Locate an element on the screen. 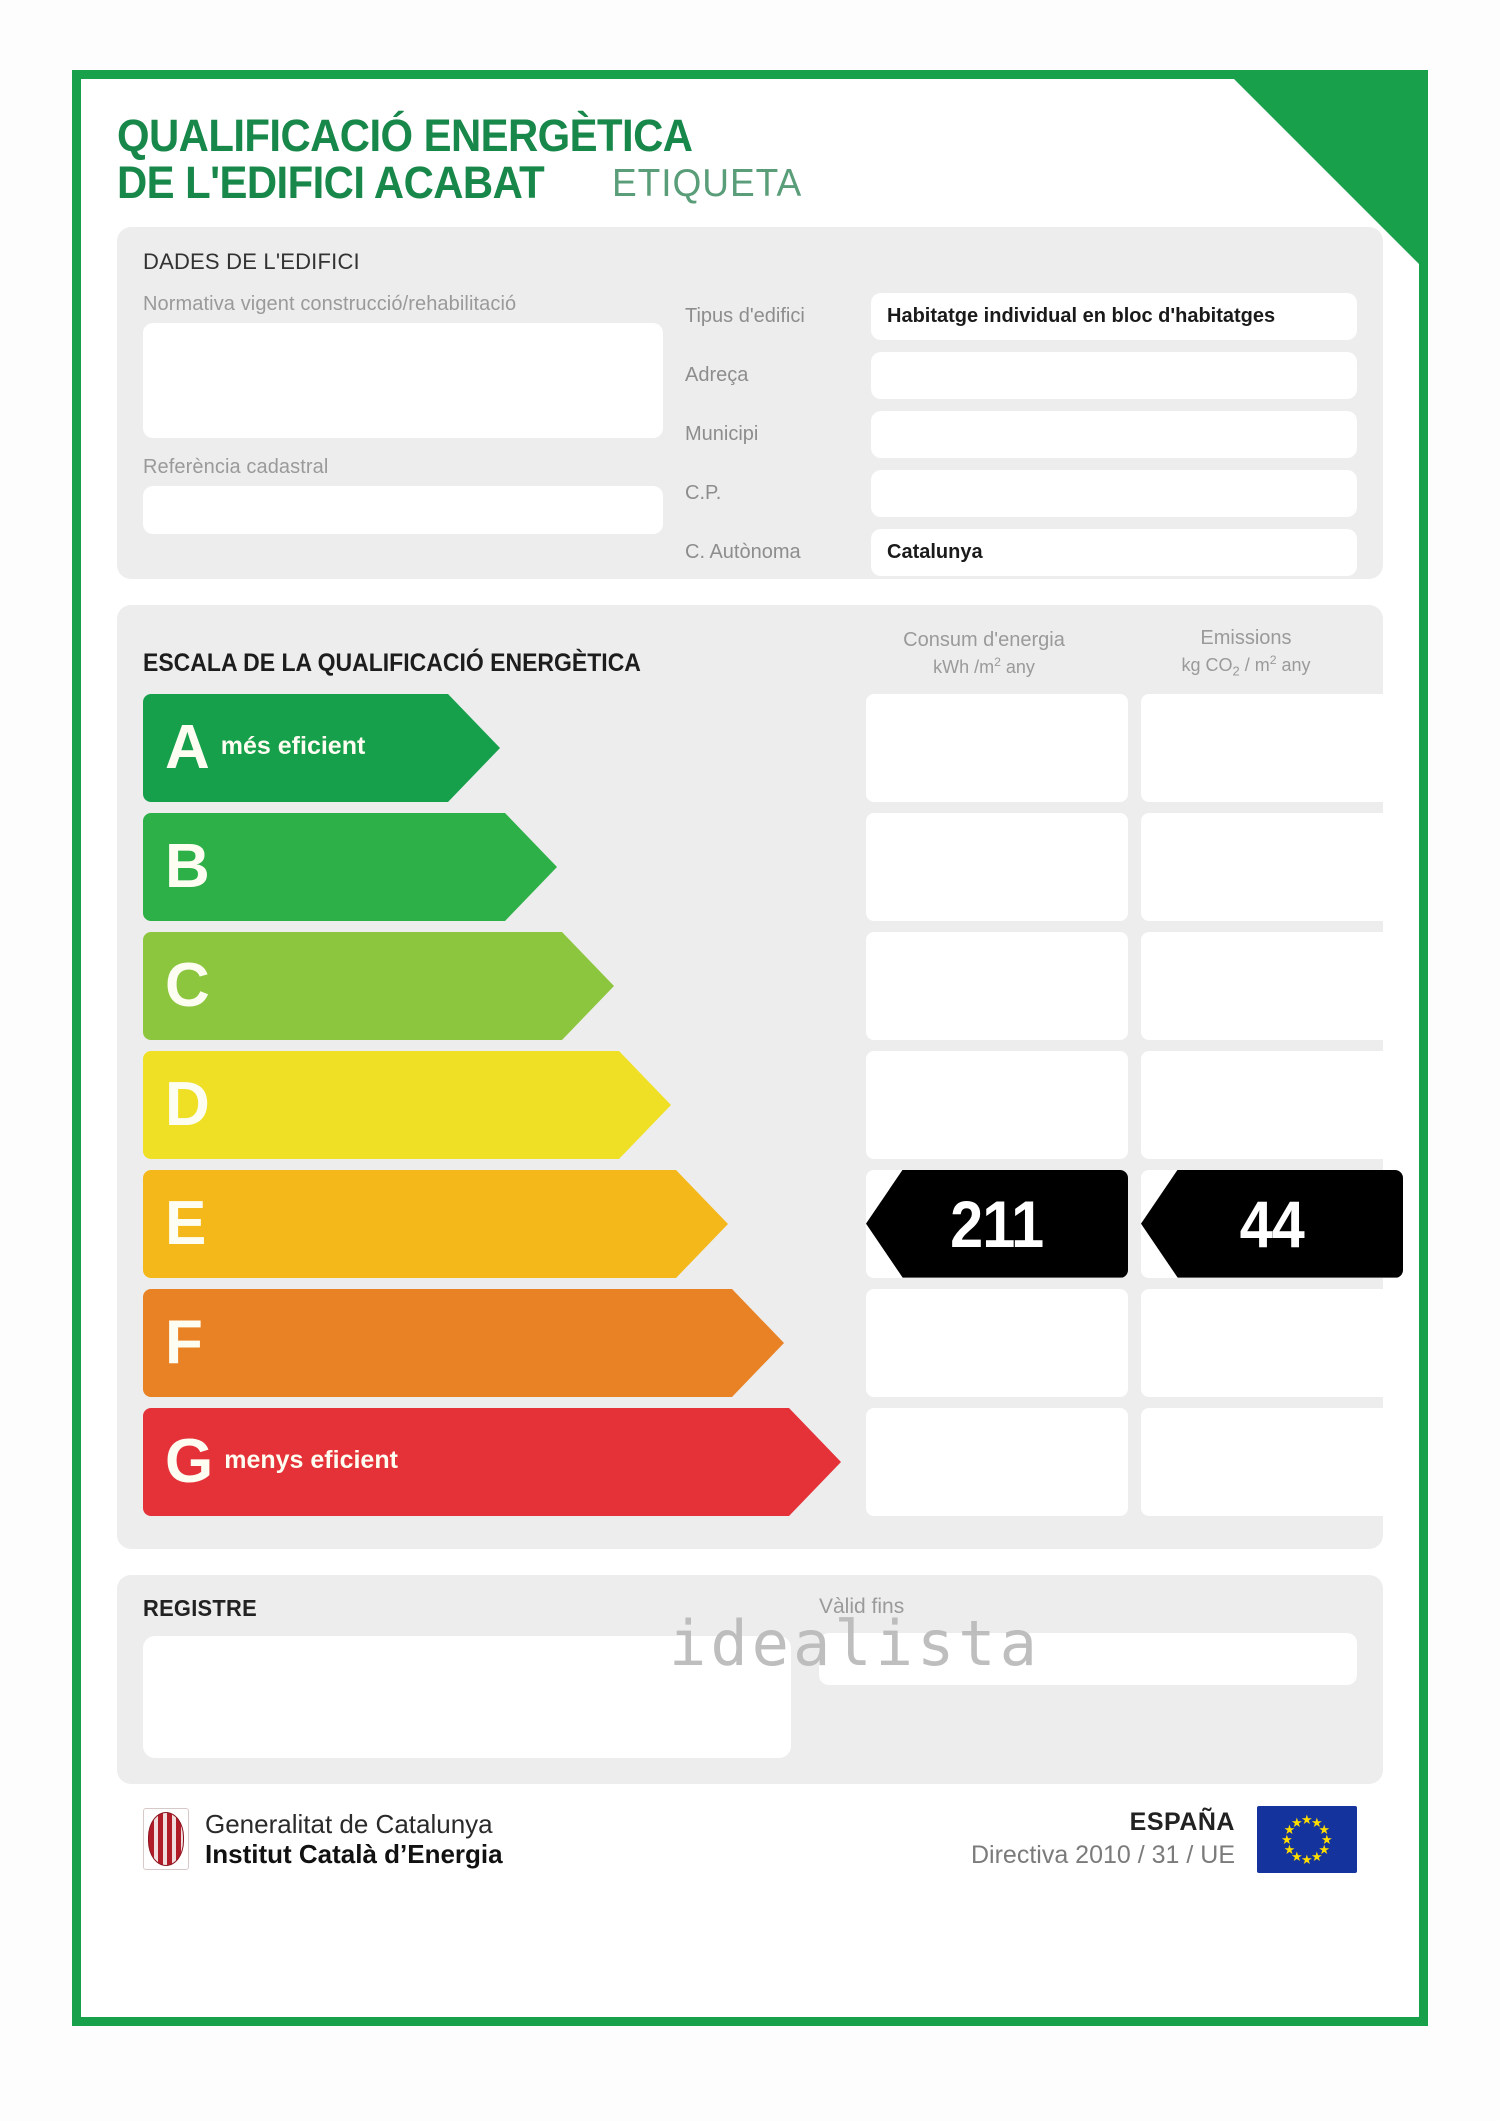 The height and width of the screenshot is (2121, 1500). registre-left: REGISTRE is located at coordinates (467, 1676).